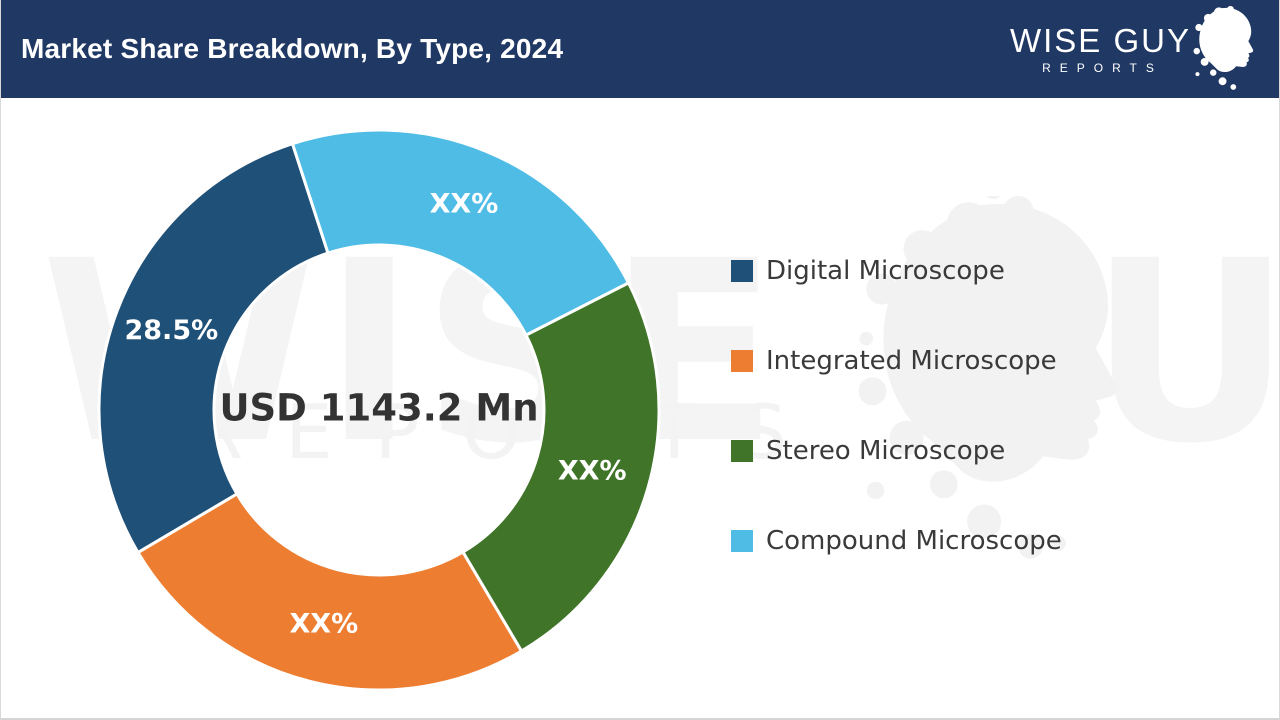  What do you see at coordinates (379, 408) in the screenshot?
I see `chart-center-value: USD 1143.2 Mn` at bounding box center [379, 408].